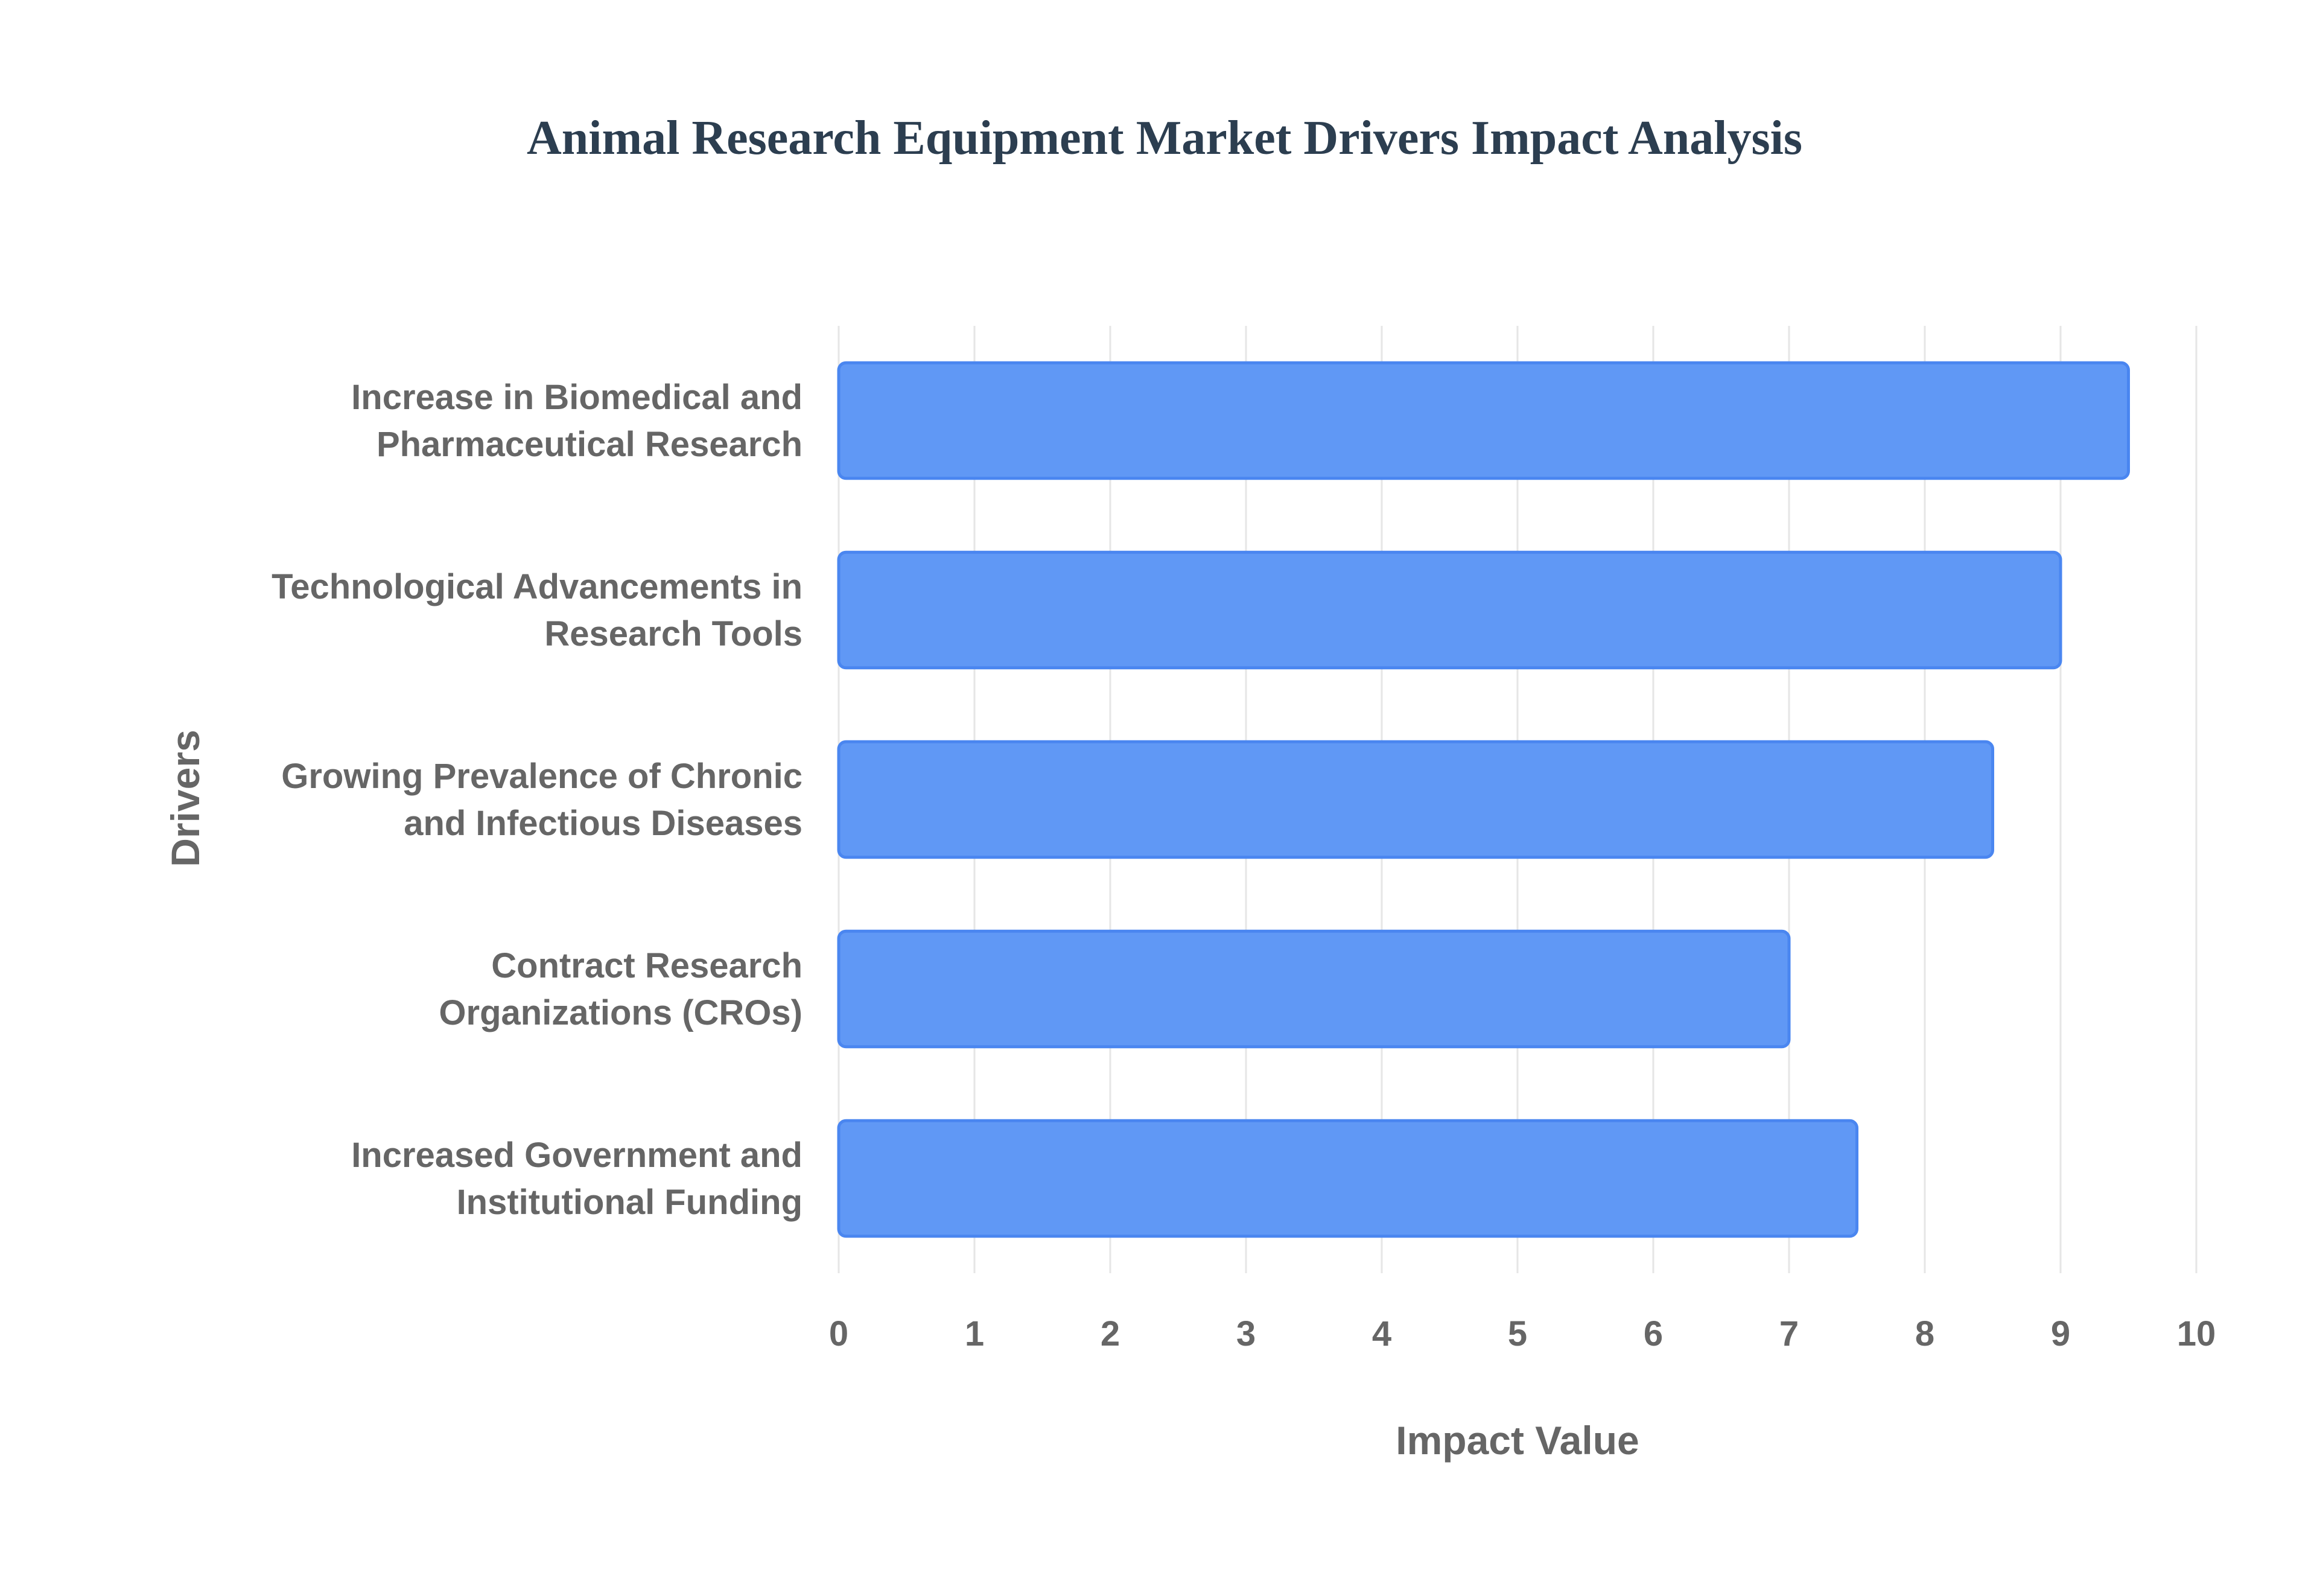 Image resolution: width=2317 pixels, height=1596 pixels. I want to click on x-axis-title: Impact Value, so click(1517, 1441).